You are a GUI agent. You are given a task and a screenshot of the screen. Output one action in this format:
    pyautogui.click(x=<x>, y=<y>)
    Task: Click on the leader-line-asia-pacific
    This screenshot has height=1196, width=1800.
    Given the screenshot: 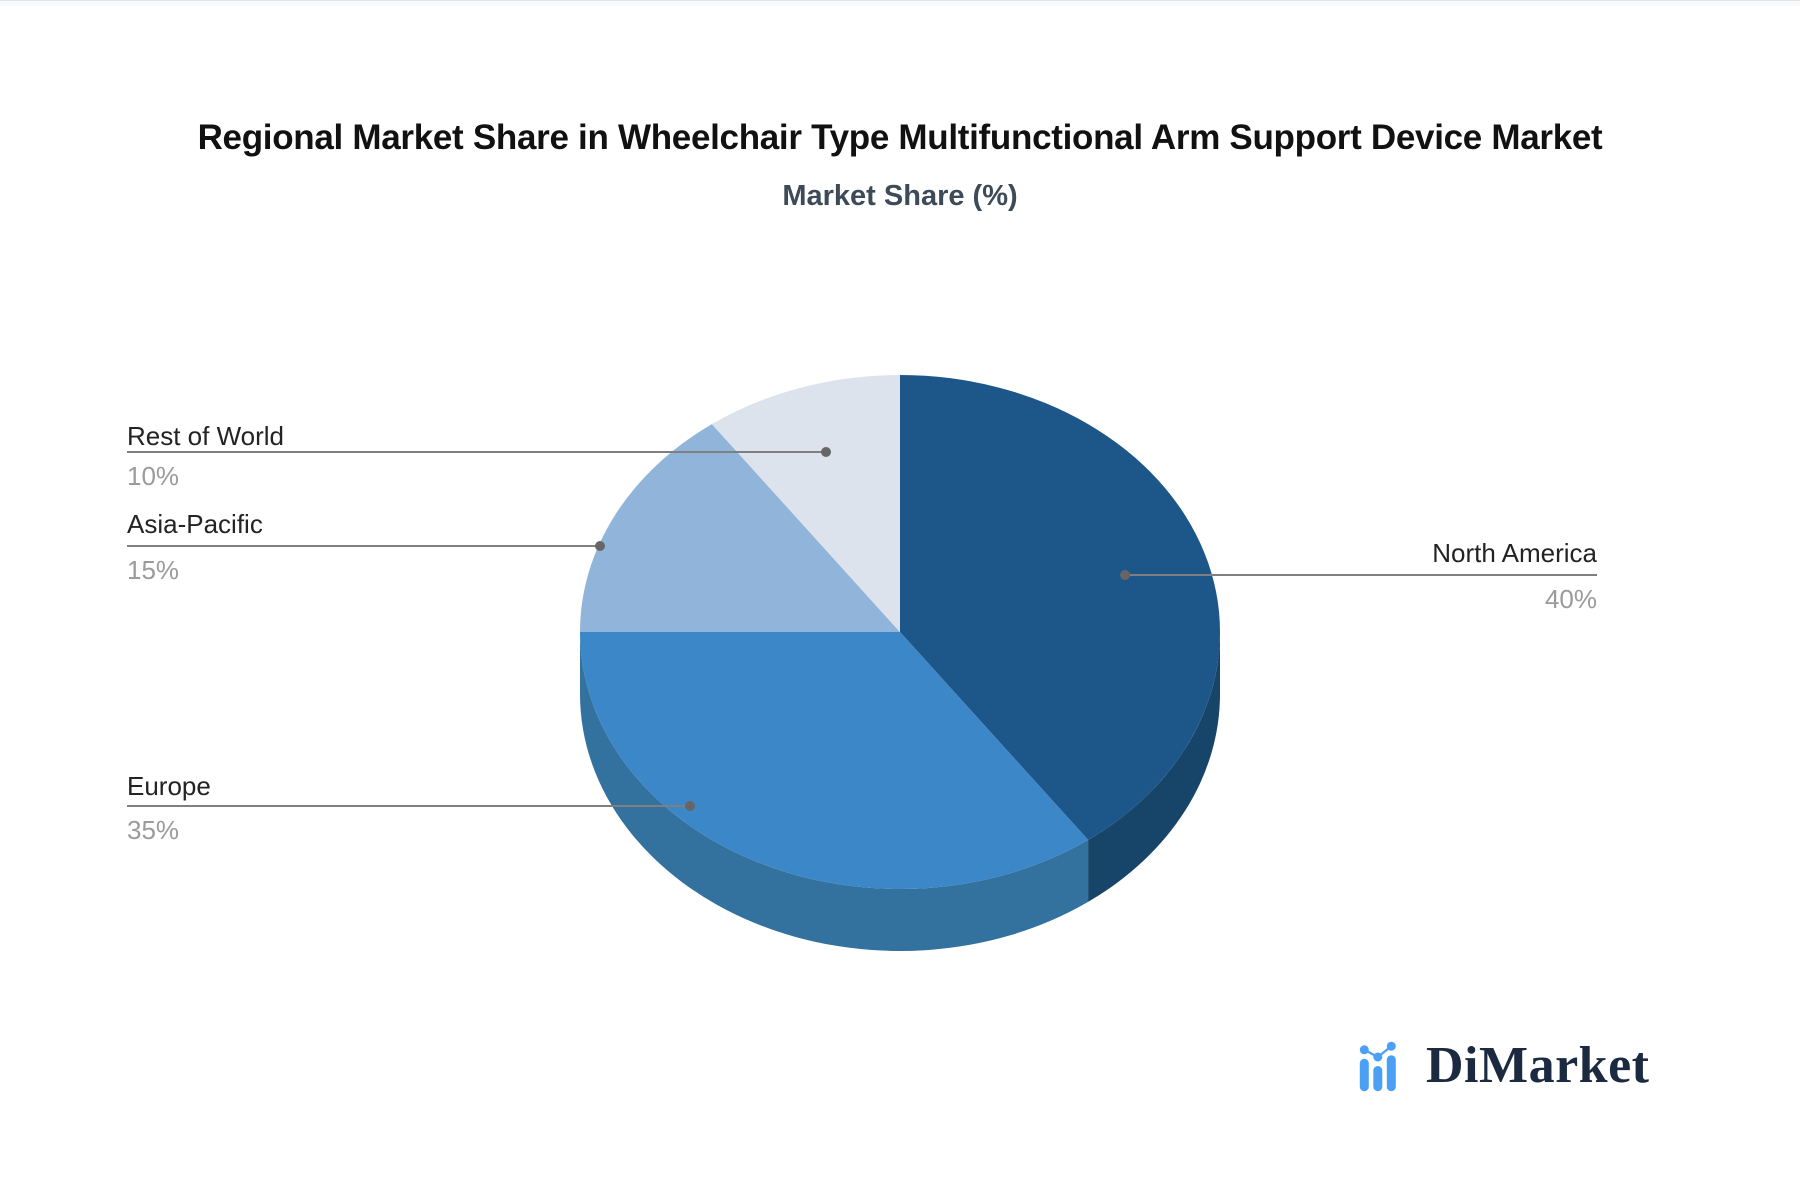 What is the action you would take?
    pyautogui.click(x=364, y=546)
    